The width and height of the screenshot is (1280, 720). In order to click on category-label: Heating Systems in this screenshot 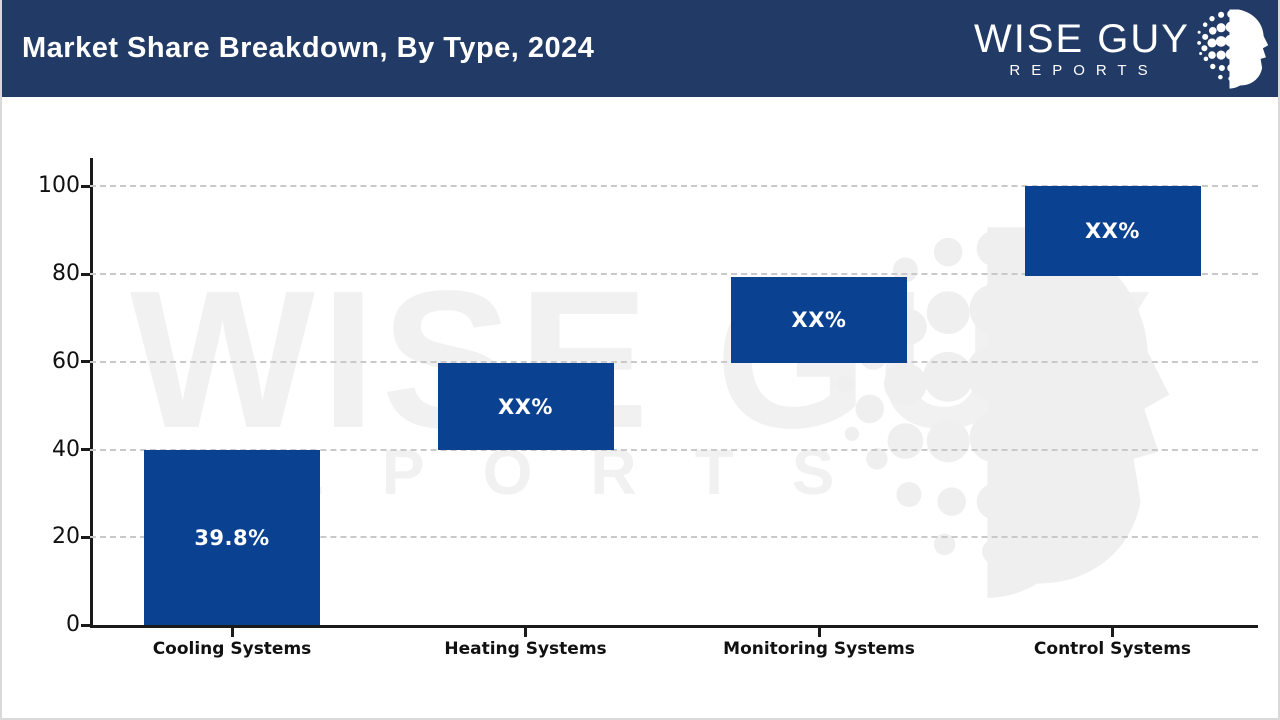, I will do `click(525, 649)`.